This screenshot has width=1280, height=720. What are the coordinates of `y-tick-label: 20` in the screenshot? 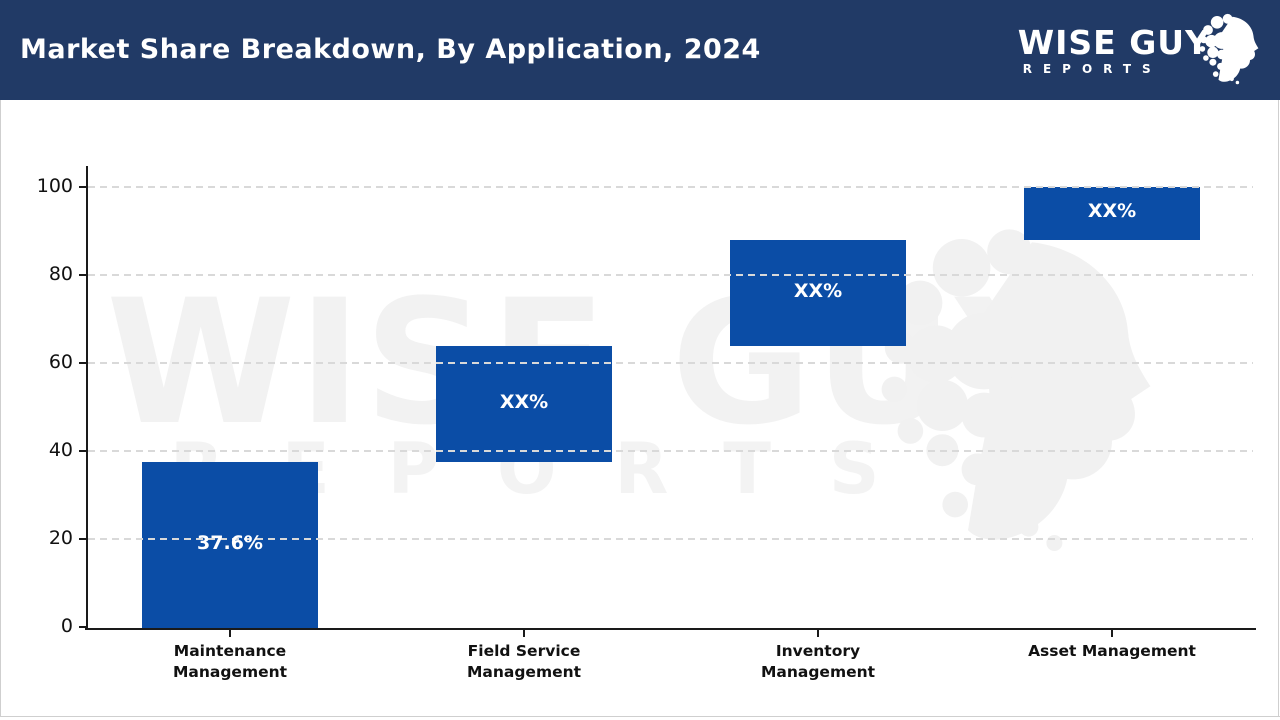 It's located at (60, 538).